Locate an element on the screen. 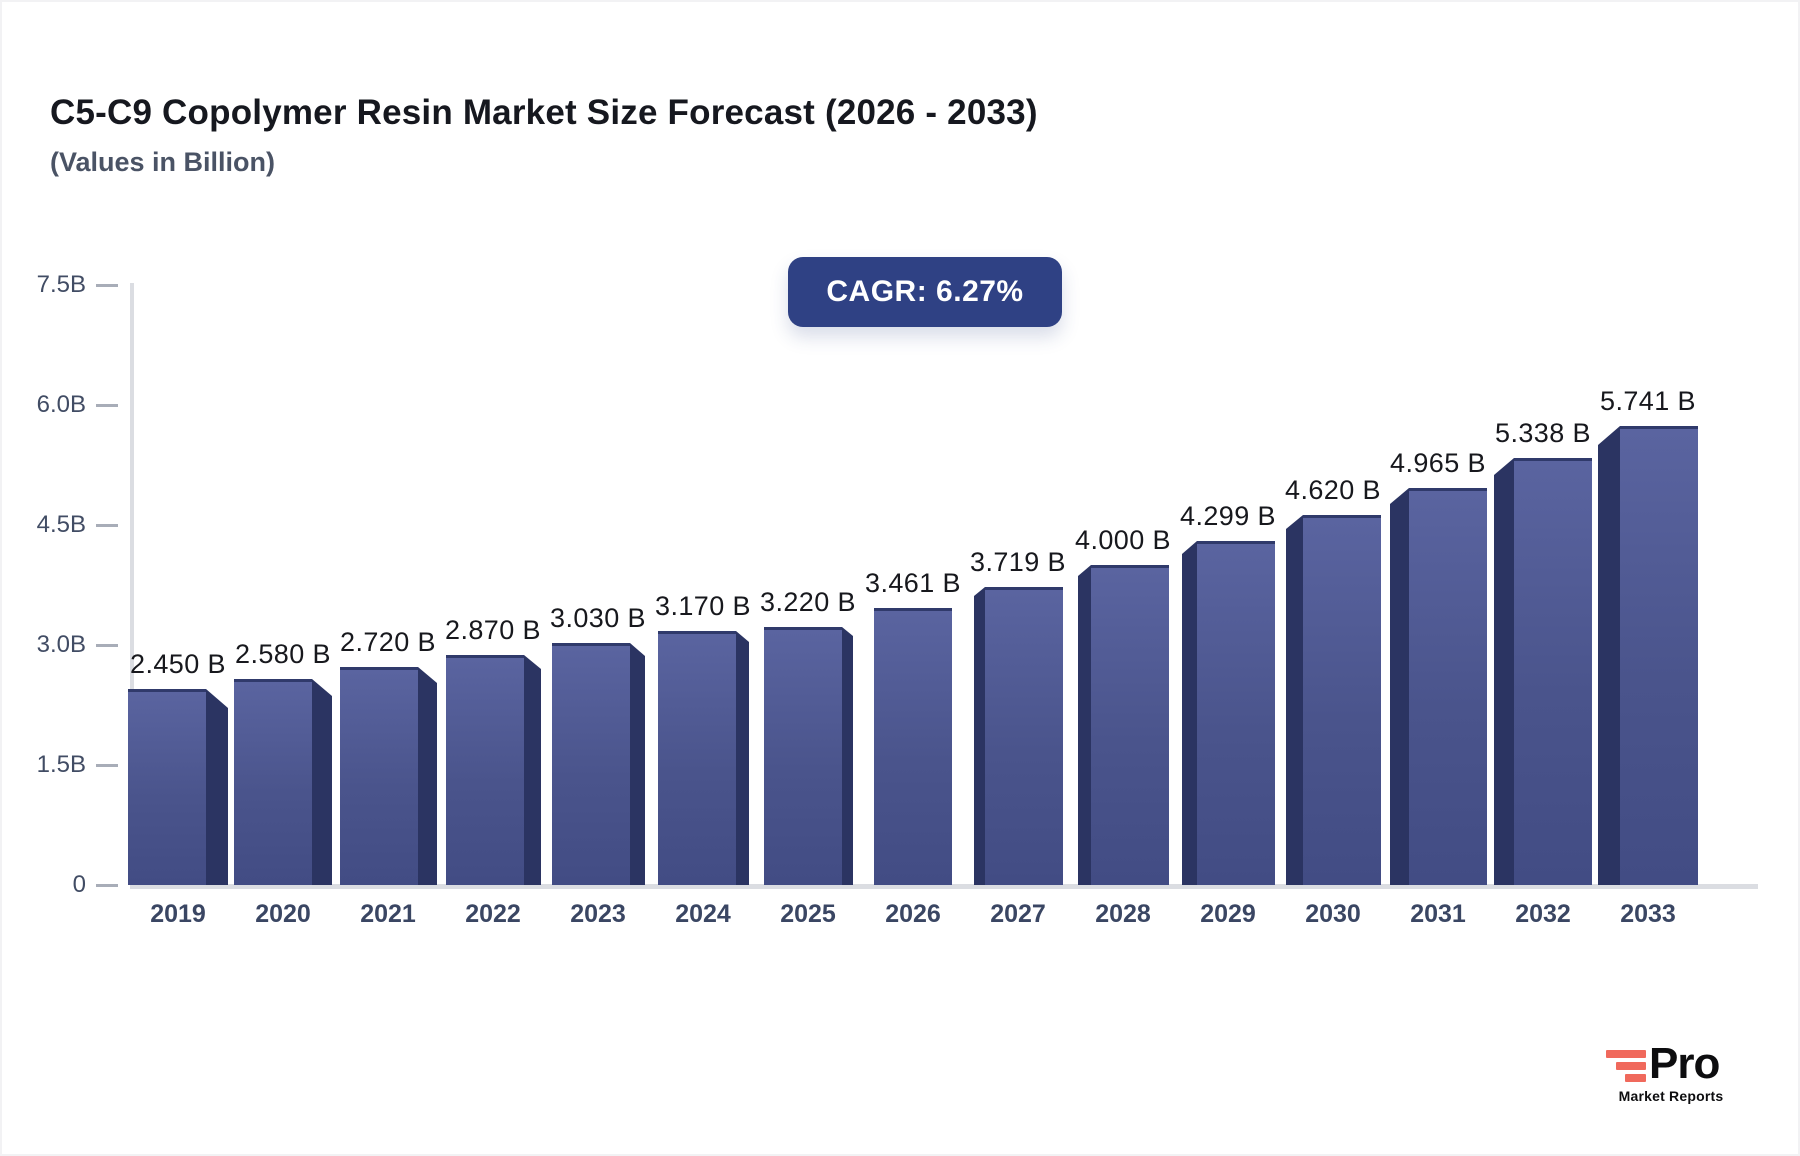 The width and height of the screenshot is (1800, 1156). logo-brand-text: Pro is located at coordinates (1684, 1063).